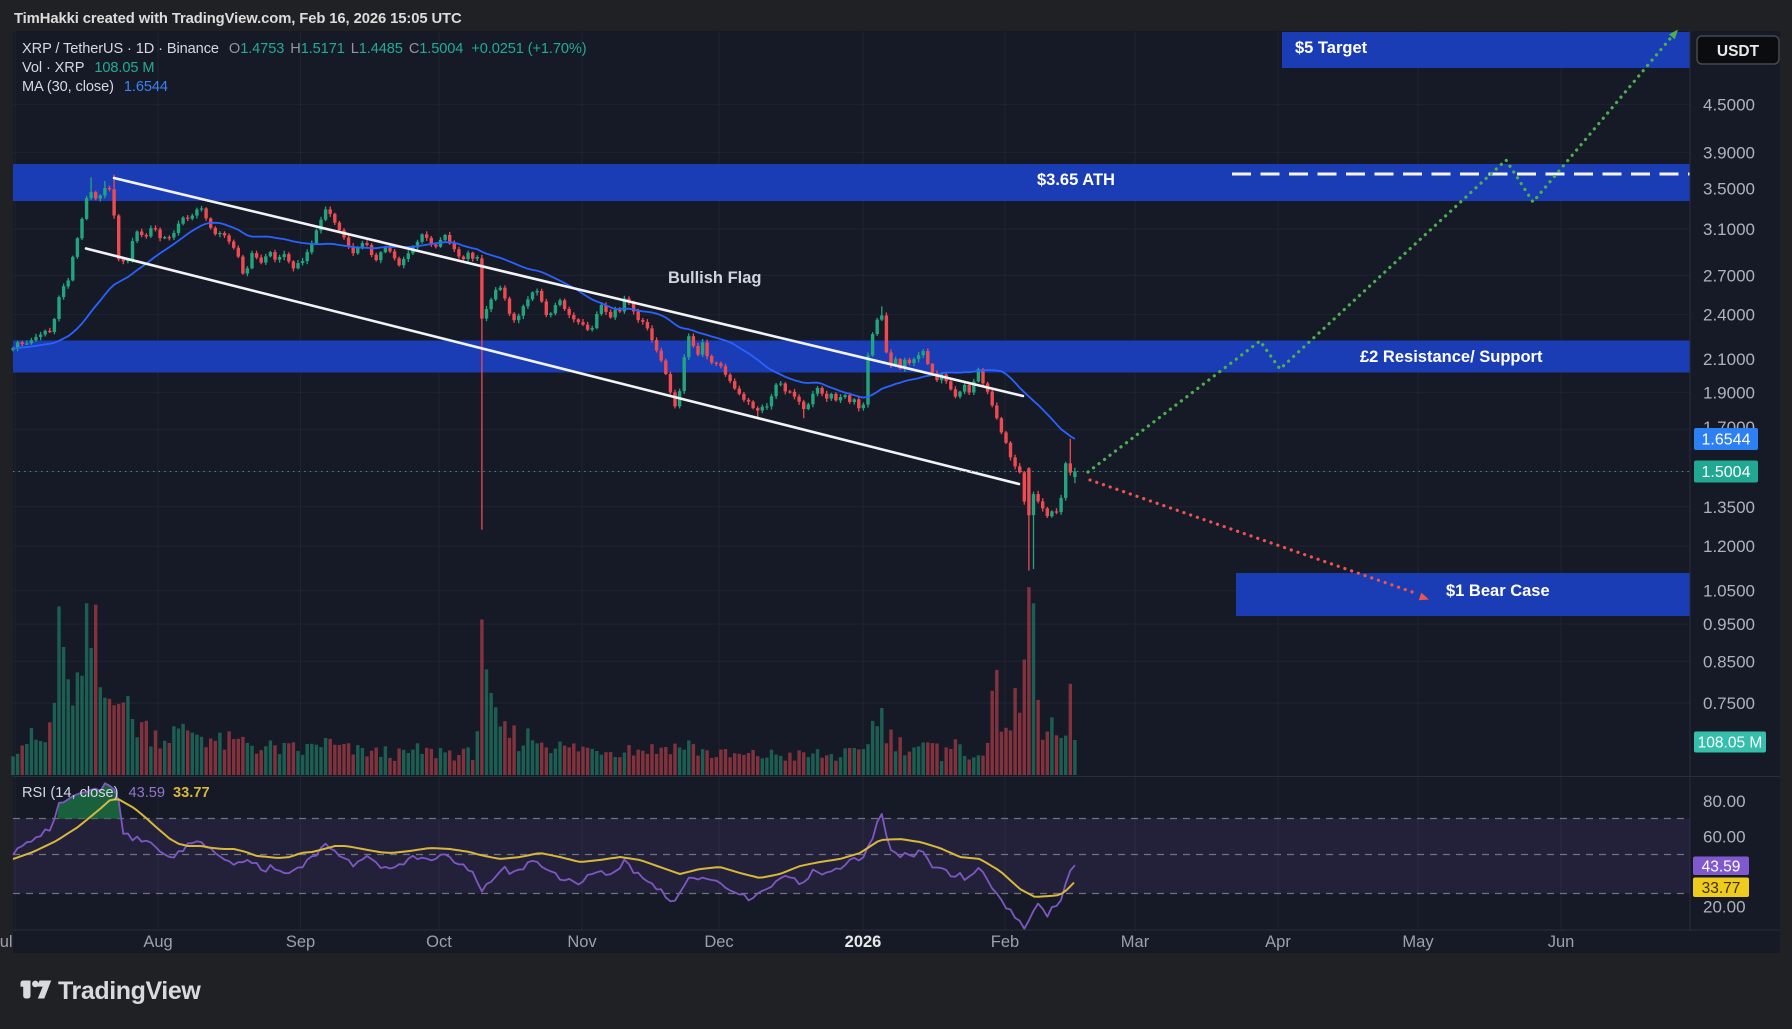  I want to click on svg-text: 1.6544, so click(1726, 440).